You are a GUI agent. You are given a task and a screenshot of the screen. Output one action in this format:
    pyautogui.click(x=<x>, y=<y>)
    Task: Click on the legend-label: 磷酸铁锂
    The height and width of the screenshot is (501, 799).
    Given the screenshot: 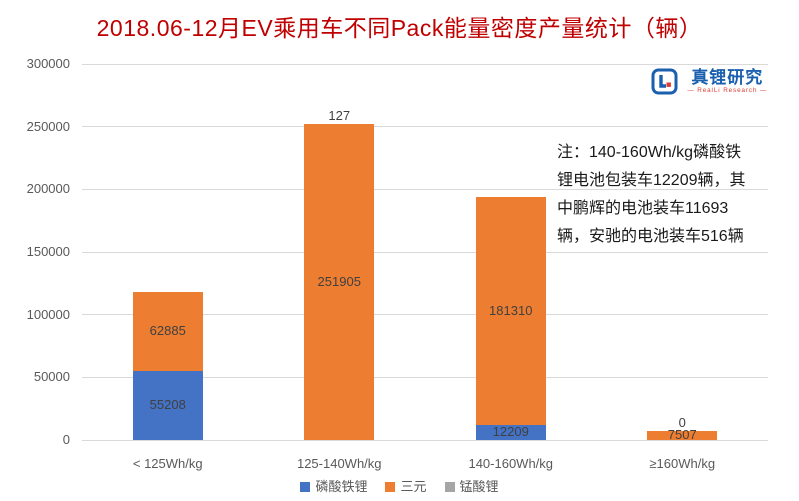 What is the action you would take?
    pyautogui.click(x=341, y=486)
    